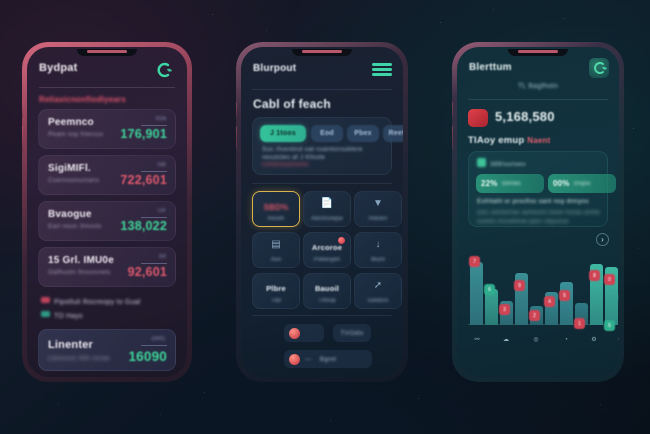 This screenshot has width=650, height=434. Describe the element at coordinates (276, 291) in the screenshot. I see `phone2-grid-cell-6: Plbre Tibl` at that location.